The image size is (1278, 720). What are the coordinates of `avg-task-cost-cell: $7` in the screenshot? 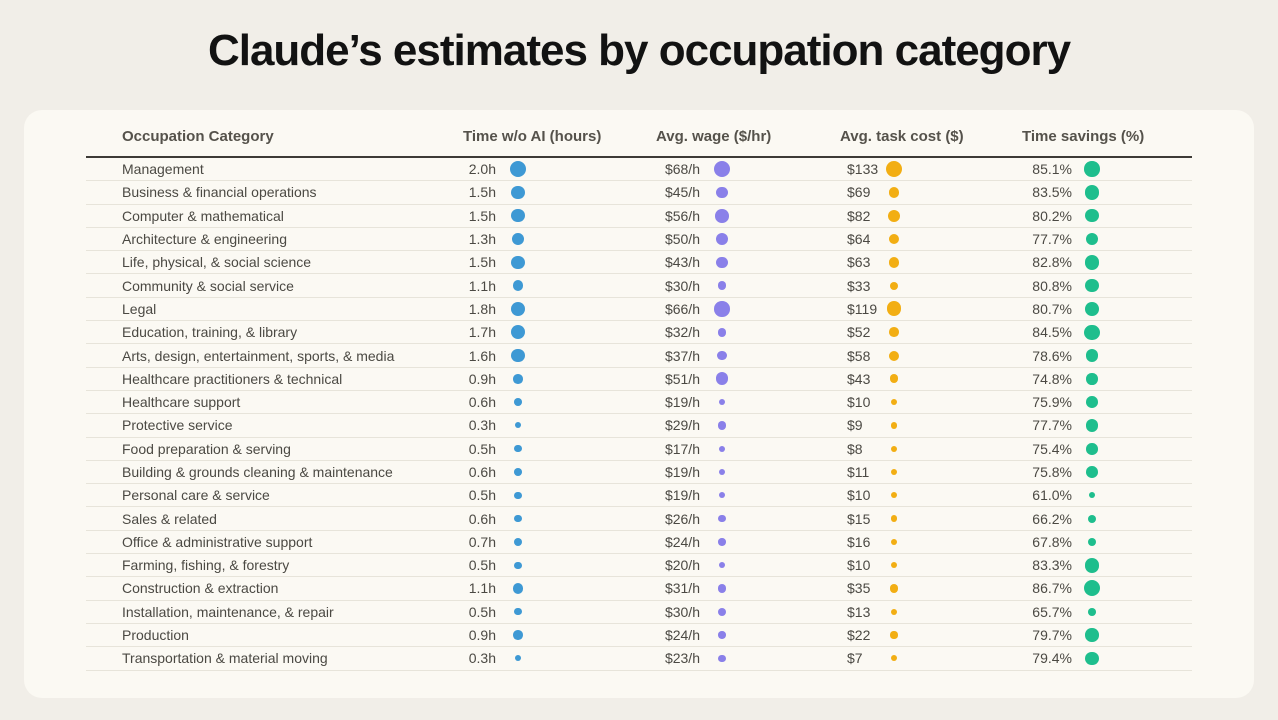 It's located at (915, 658).